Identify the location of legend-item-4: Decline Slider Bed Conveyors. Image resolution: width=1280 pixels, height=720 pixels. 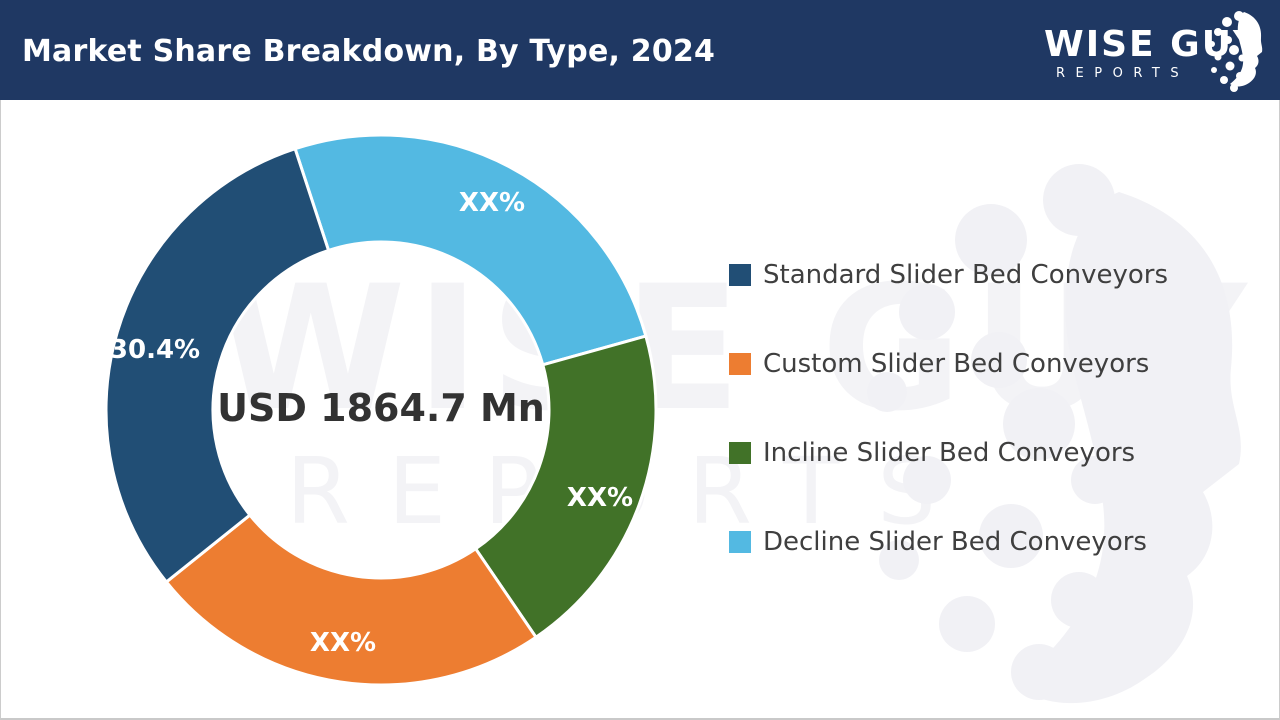
(948, 542).